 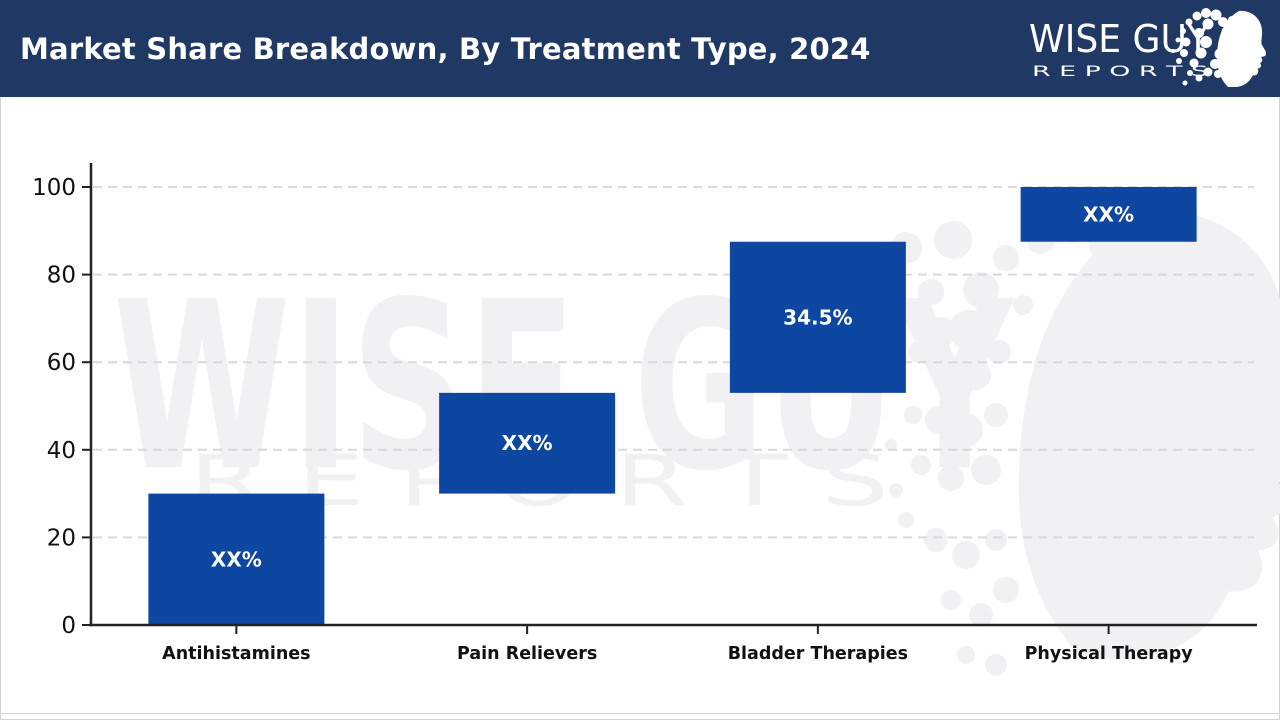 What do you see at coordinates (61, 363) in the screenshot?
I see `y-tick-label: 60` at bounding box center [61, 363].